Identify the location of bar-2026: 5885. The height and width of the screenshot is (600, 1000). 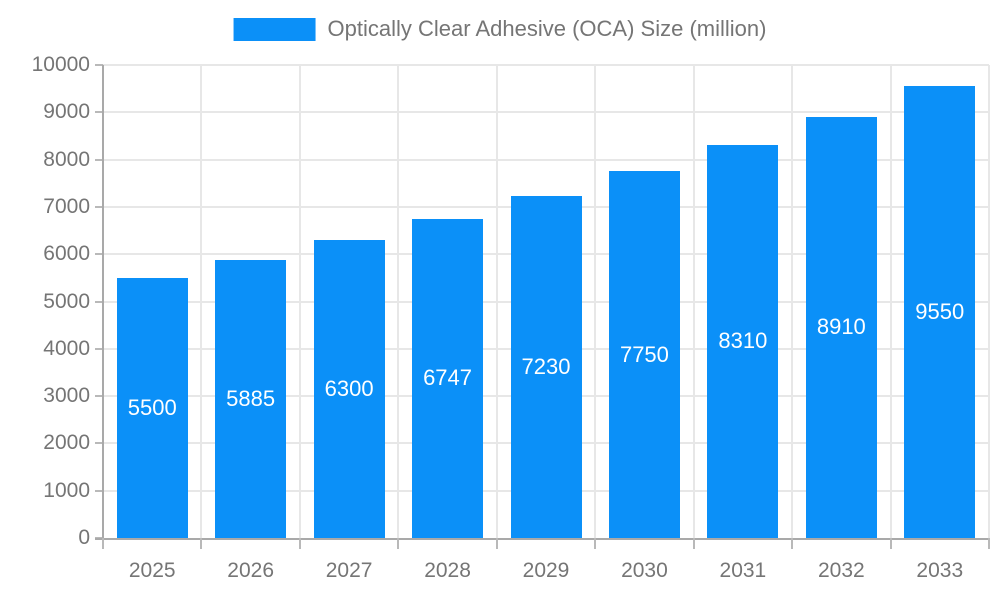
(251, 398).